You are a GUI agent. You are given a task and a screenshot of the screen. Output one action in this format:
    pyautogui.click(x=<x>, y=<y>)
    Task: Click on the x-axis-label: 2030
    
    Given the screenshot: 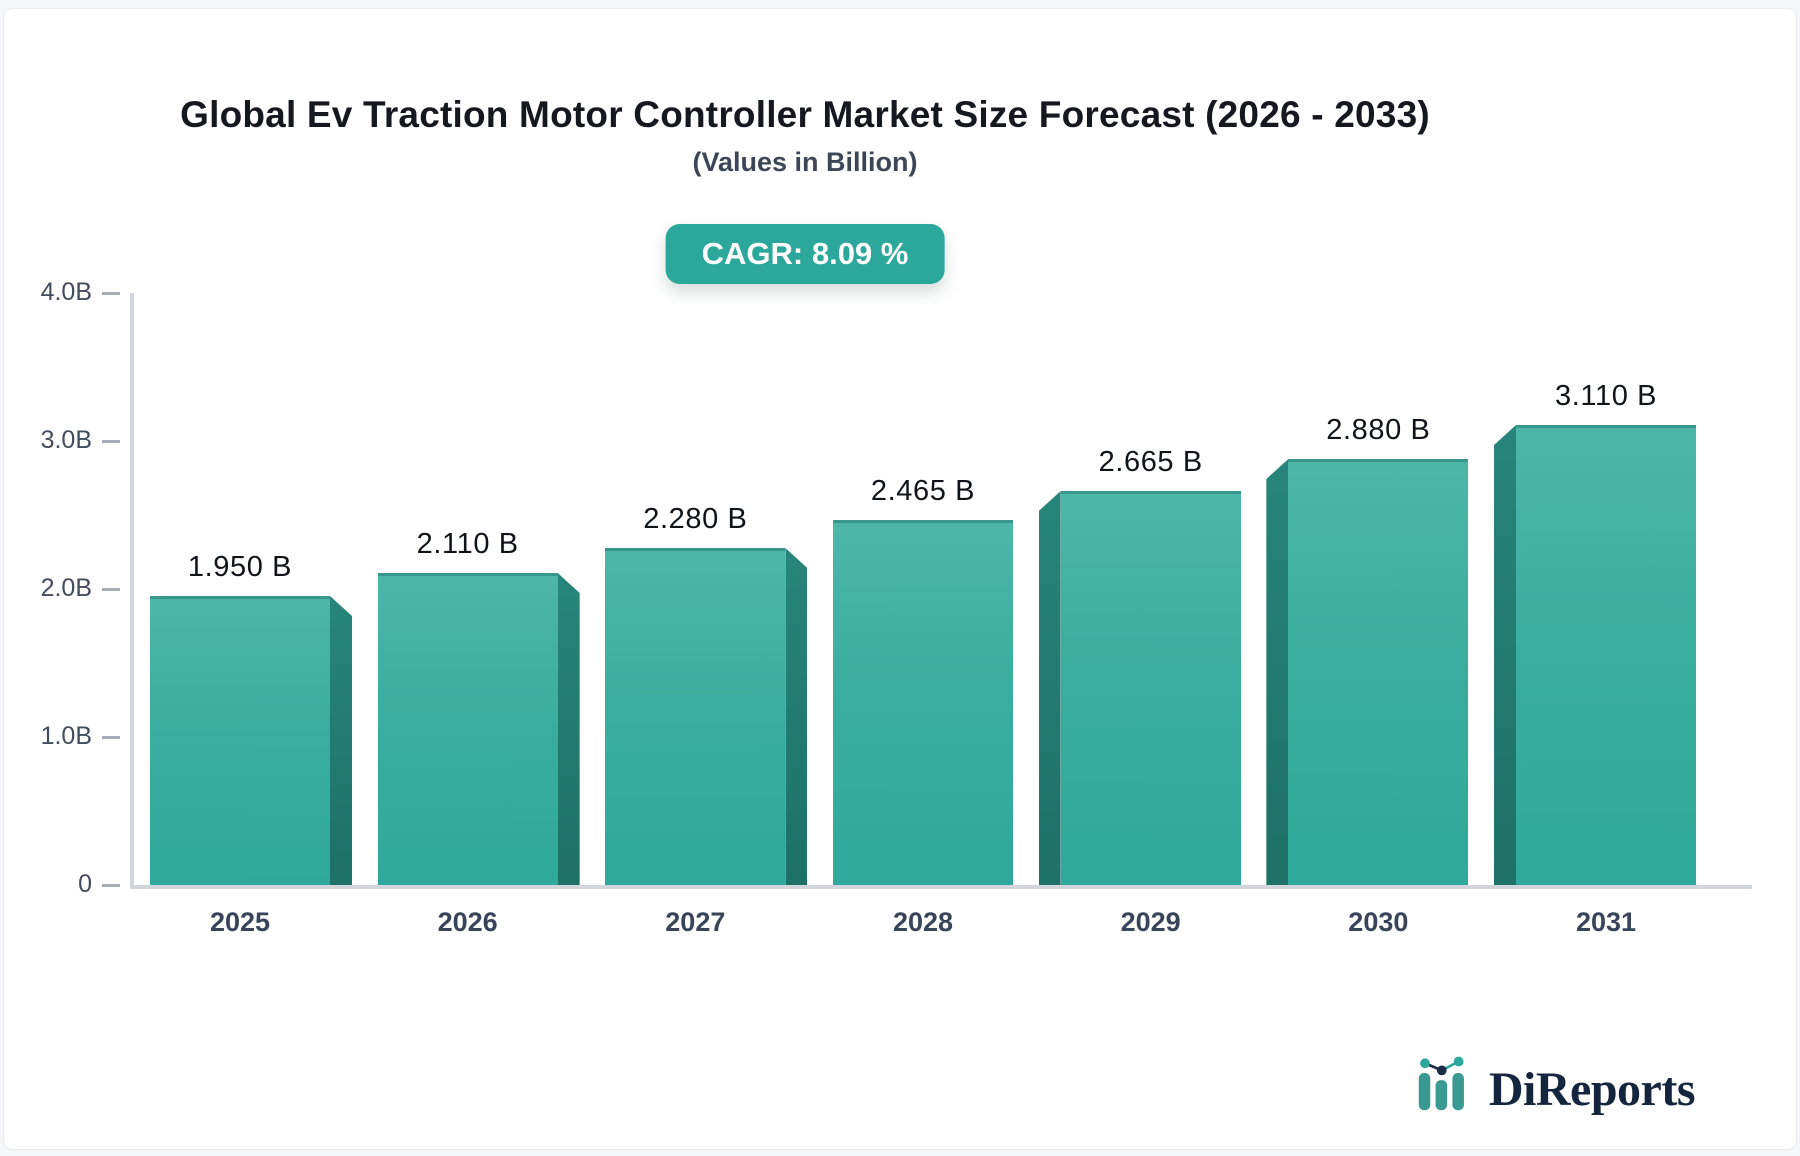 What is the action you would take?
    pyautogui.click(x=1378, y=922)
    